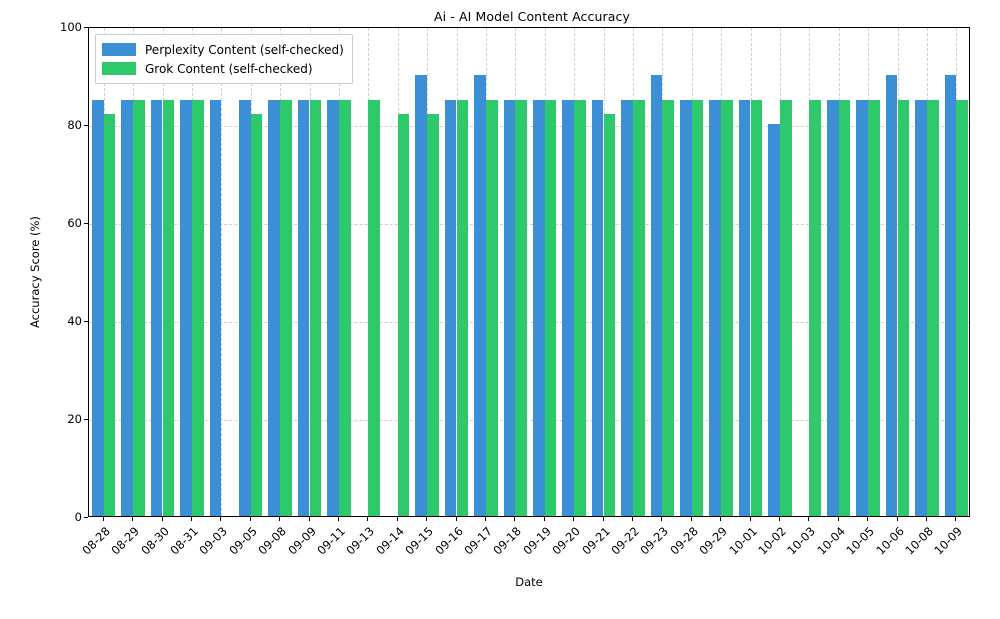 The image size is (1000, 619). I want to click on legend-item: Grok Content (self-checked), so click(223, 68).